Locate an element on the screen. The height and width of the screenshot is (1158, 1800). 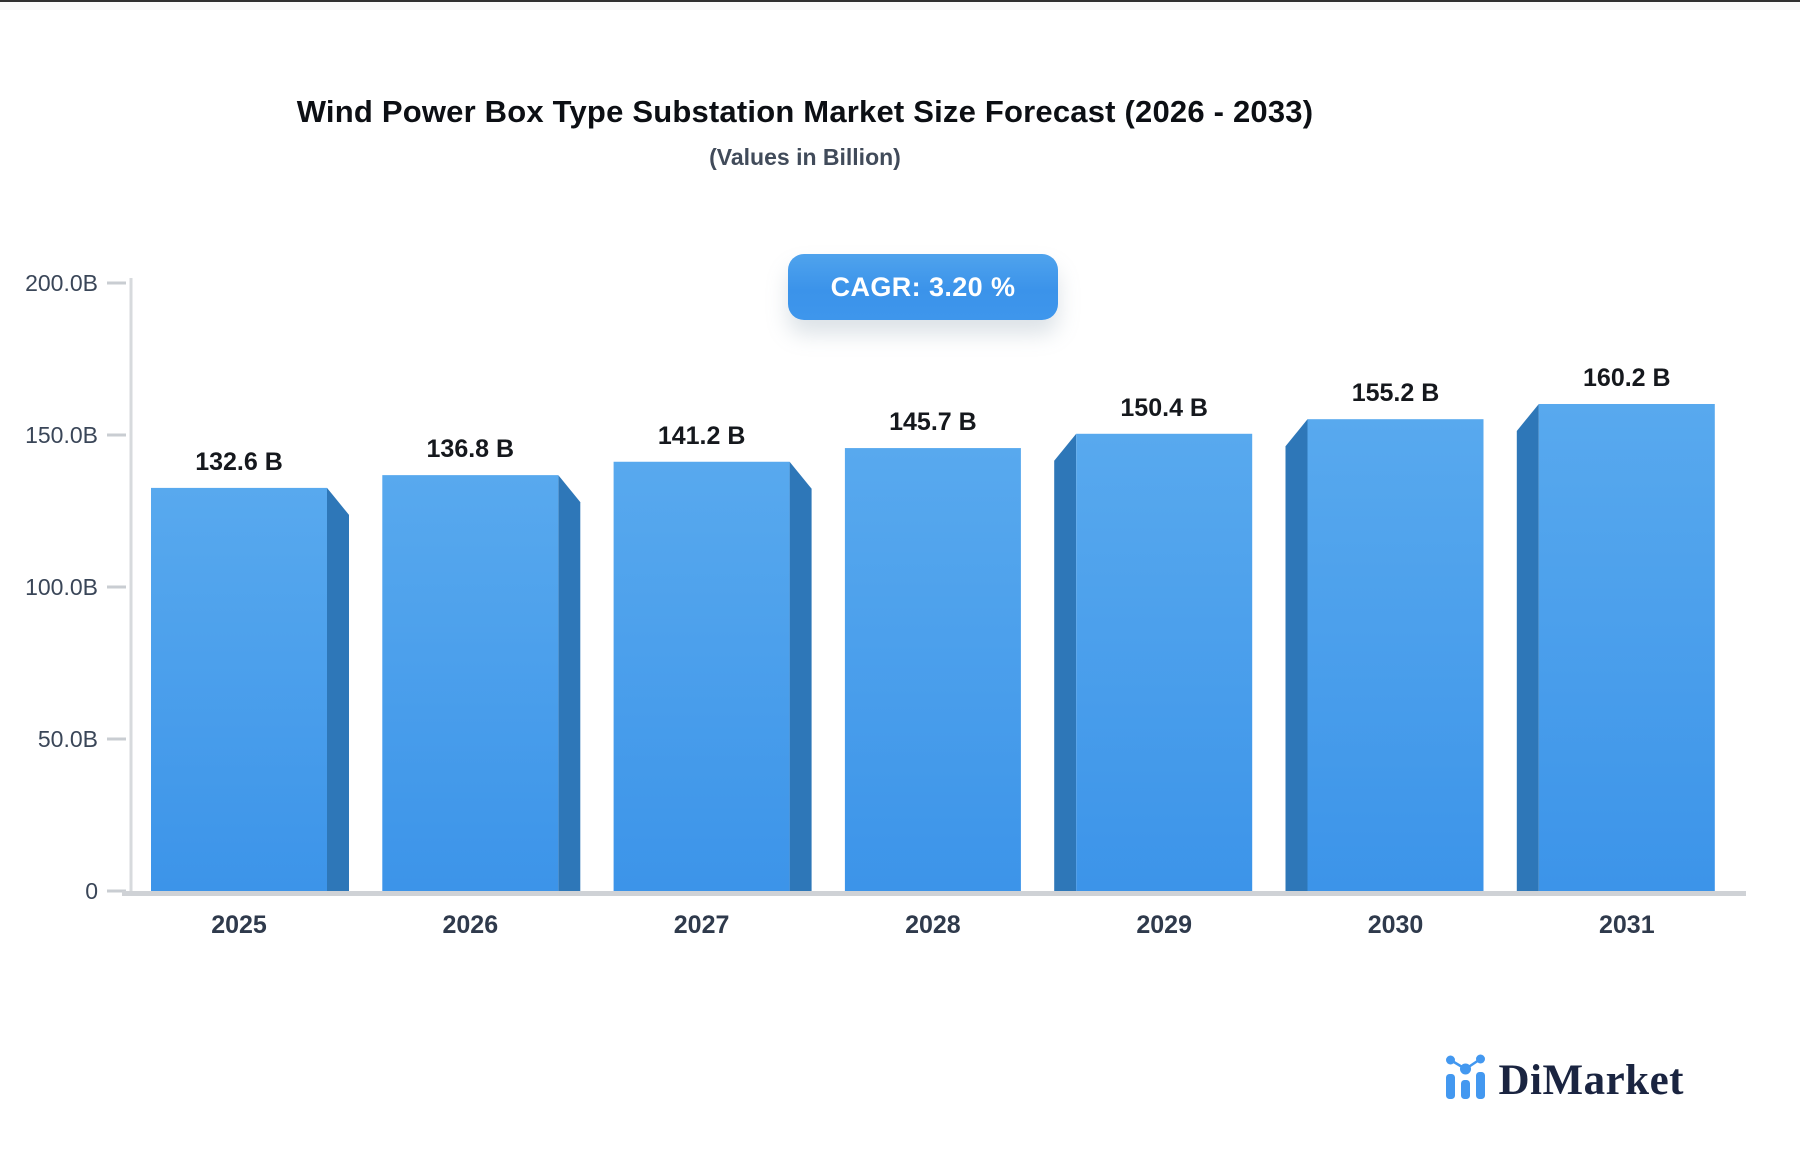
x-axis-label-2030: 2030 is located at coordinates (1396, 925).